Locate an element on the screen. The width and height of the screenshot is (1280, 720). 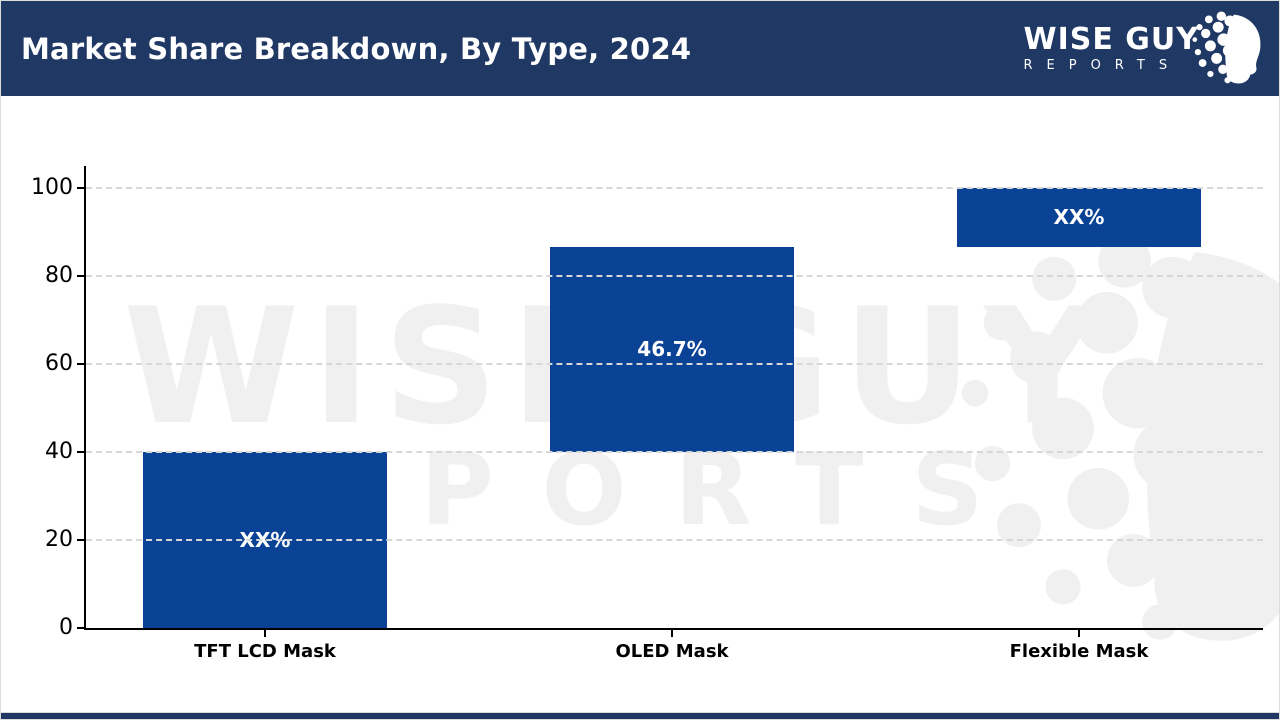
y-tick-label-40: 40 is located at coordinates (59, 451).